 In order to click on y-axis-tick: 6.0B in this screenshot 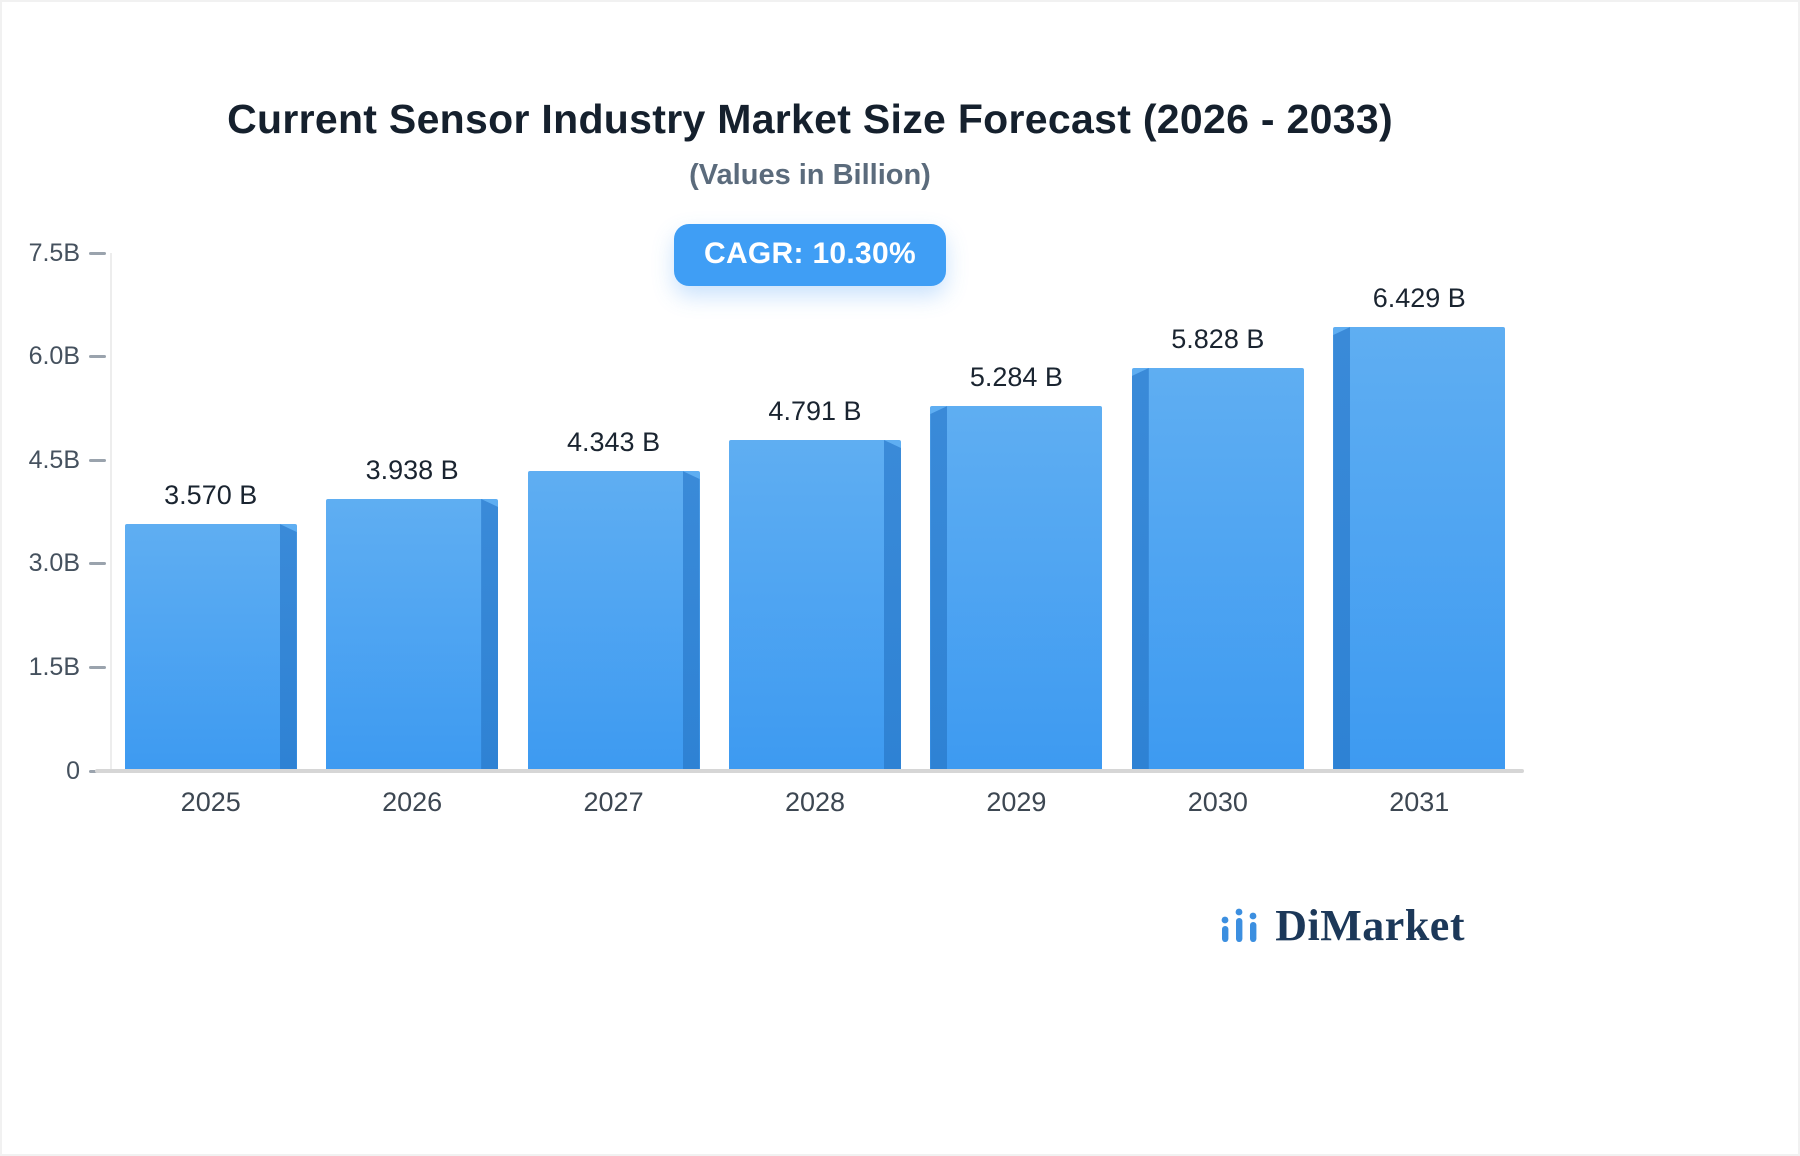, I will do `click(67, 356)`.